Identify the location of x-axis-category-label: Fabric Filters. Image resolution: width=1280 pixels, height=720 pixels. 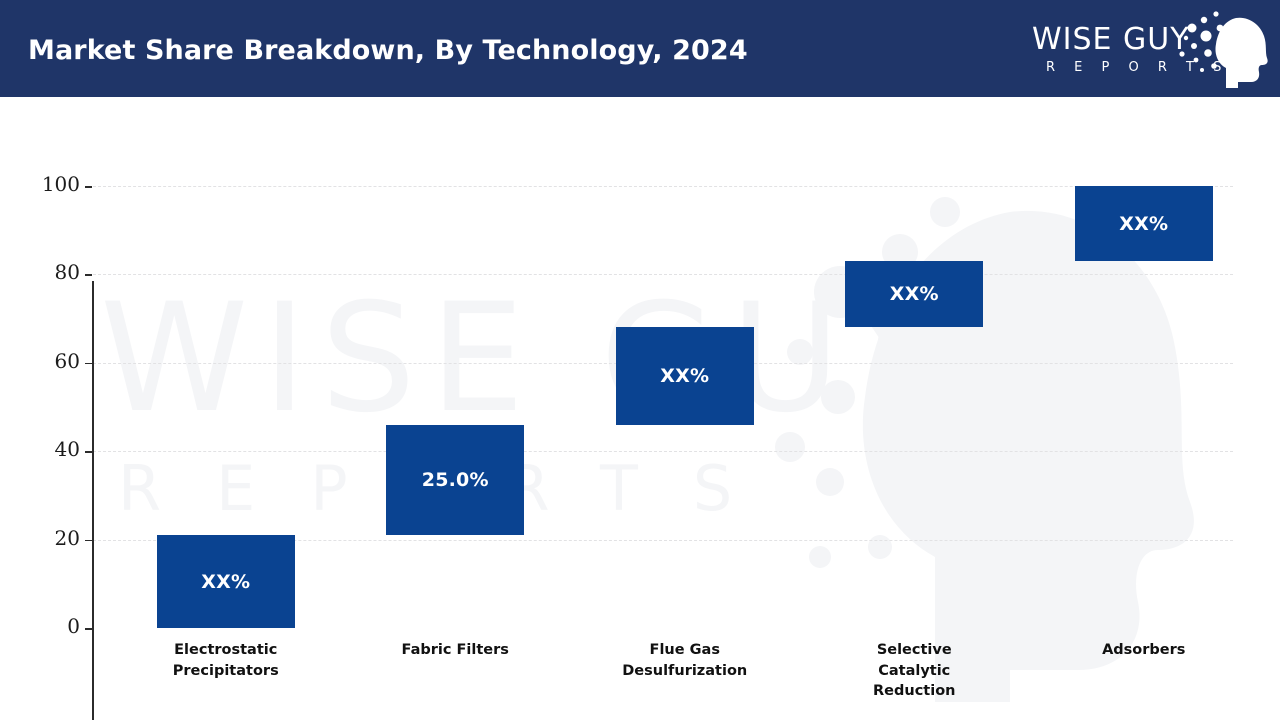
(455, 650).